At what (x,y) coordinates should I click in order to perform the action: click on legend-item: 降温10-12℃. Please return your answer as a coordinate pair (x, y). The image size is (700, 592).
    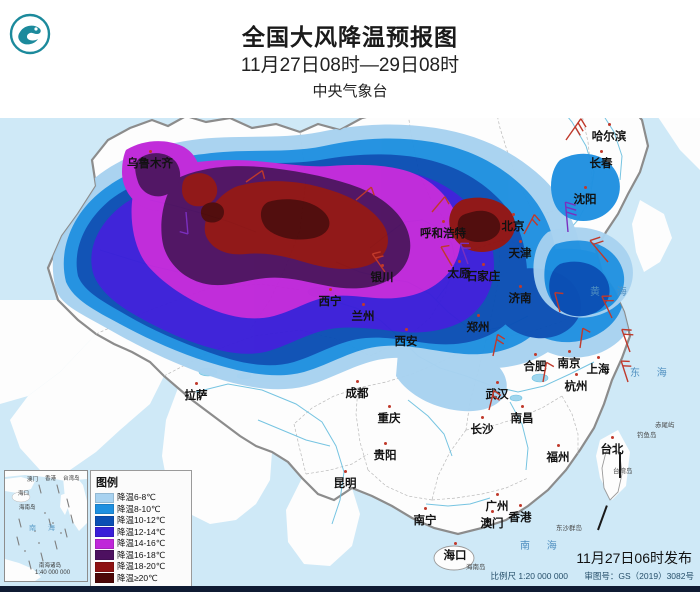
    Looking at the image, I should click on (141, 520).